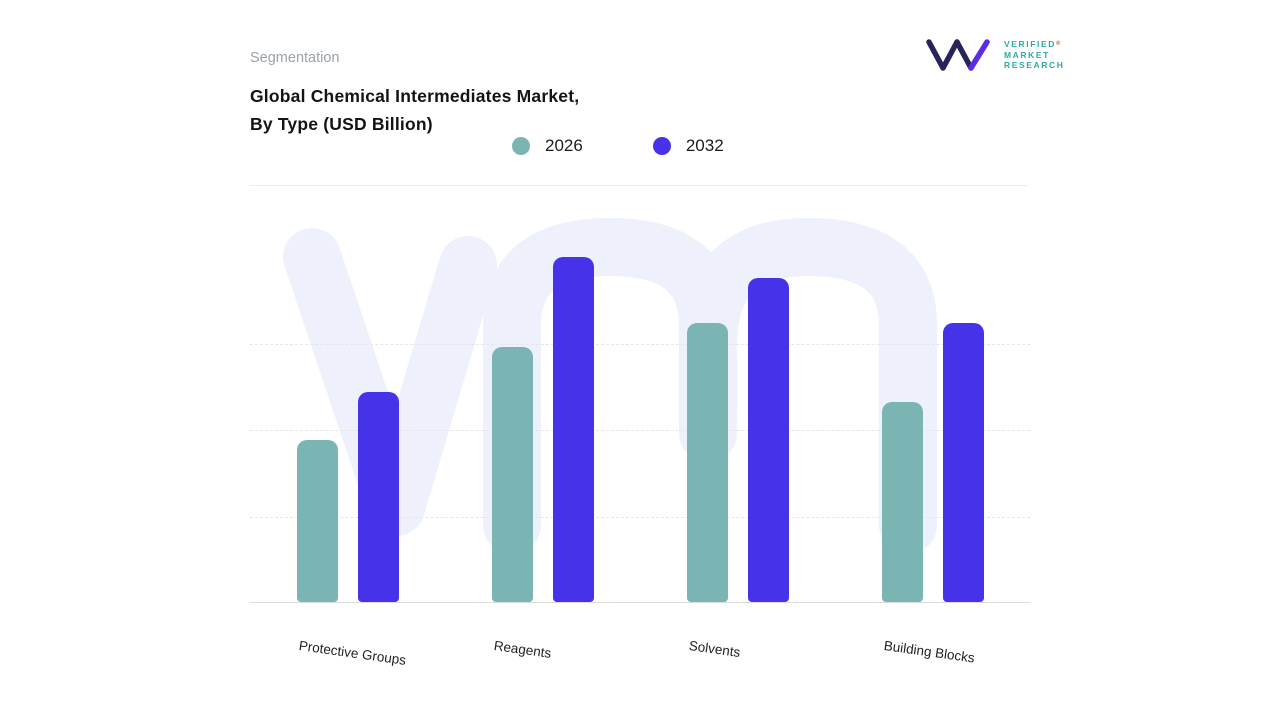  Describe the element at coordinates (768, 439) in the screenshot. I see `bar-2032-solvents` at that location.